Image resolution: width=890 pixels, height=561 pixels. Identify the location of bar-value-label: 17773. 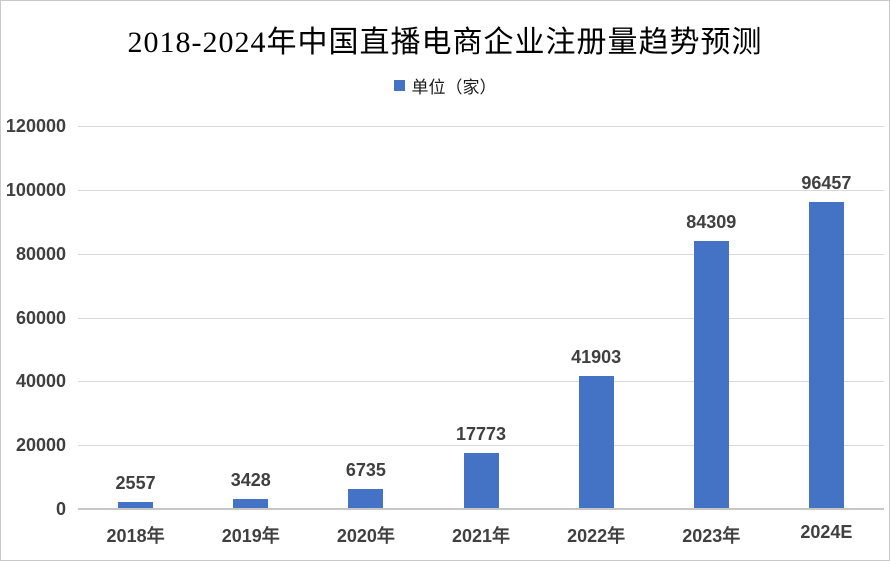
(481, 434).